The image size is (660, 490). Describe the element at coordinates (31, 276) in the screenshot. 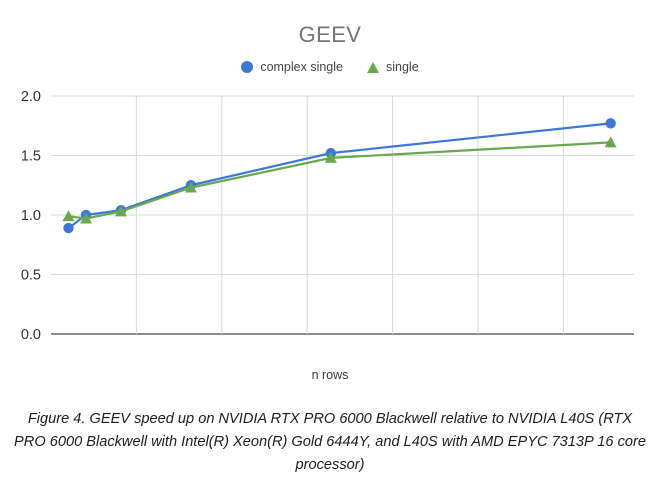

I see `y-tick-label: 0.5` at that location.